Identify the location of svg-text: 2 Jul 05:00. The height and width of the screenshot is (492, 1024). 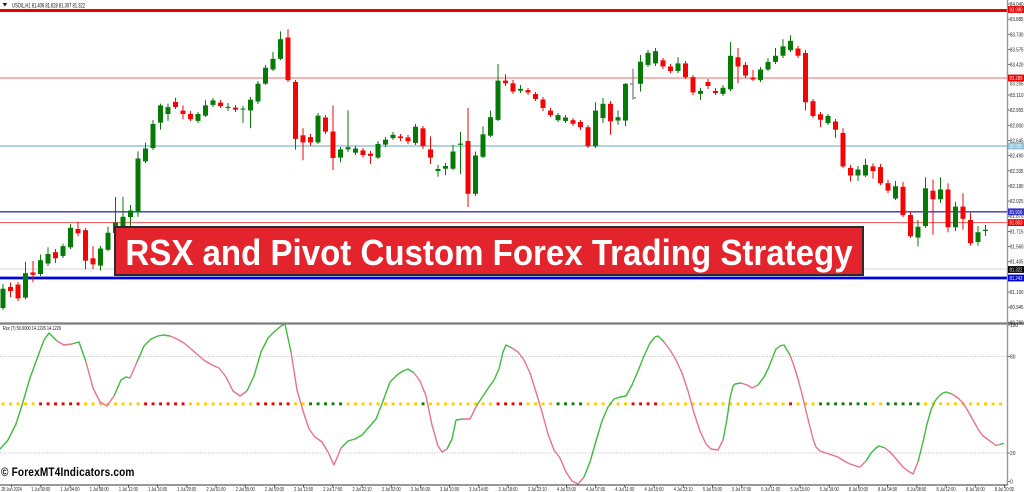
(245, 489).